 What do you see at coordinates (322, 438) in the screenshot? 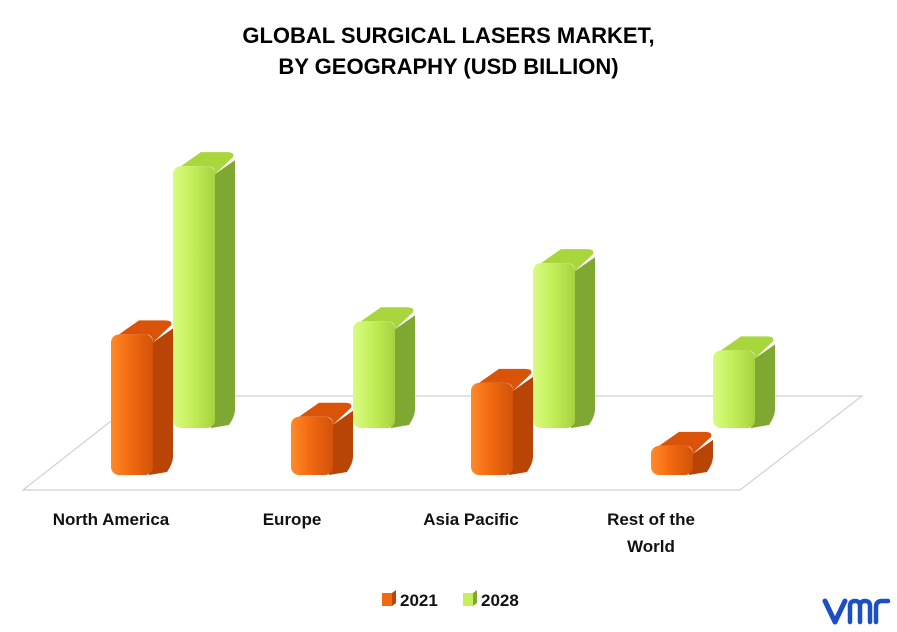
I see `bar-2021-europe` at bounding box center [322, 438].